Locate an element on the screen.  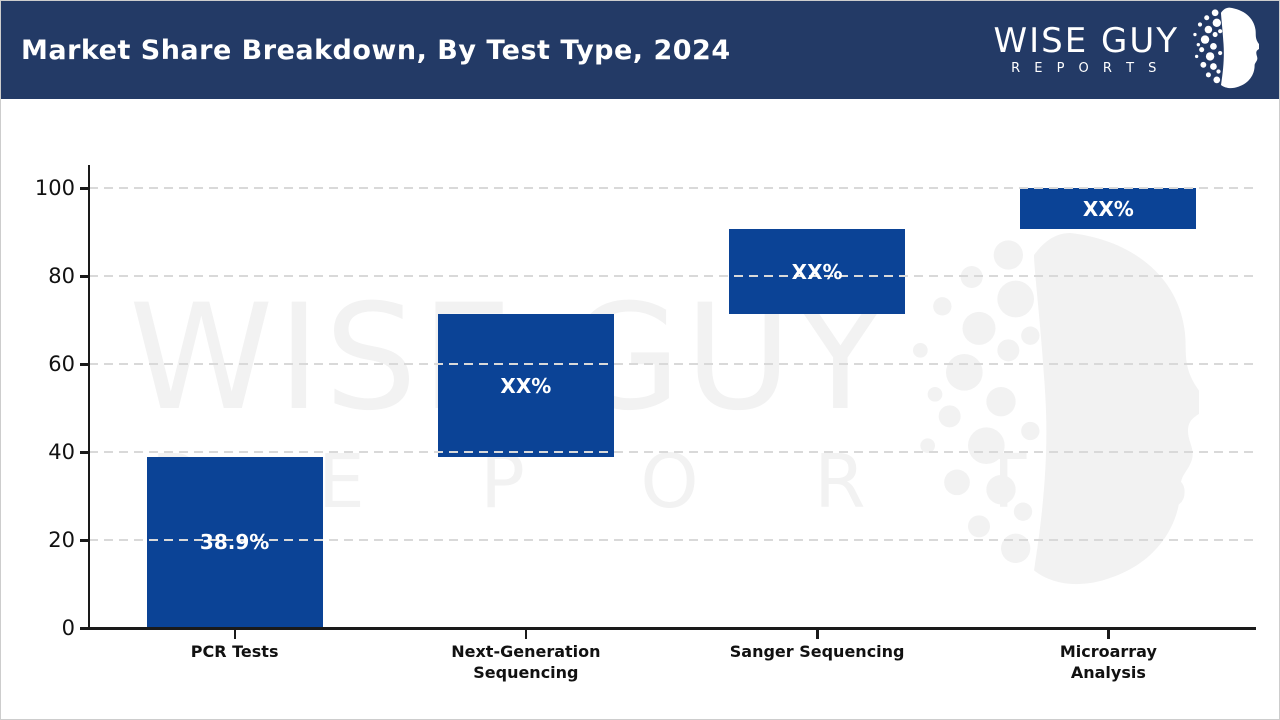
y-tick-label: 0 is located at coordinates (68, 628).